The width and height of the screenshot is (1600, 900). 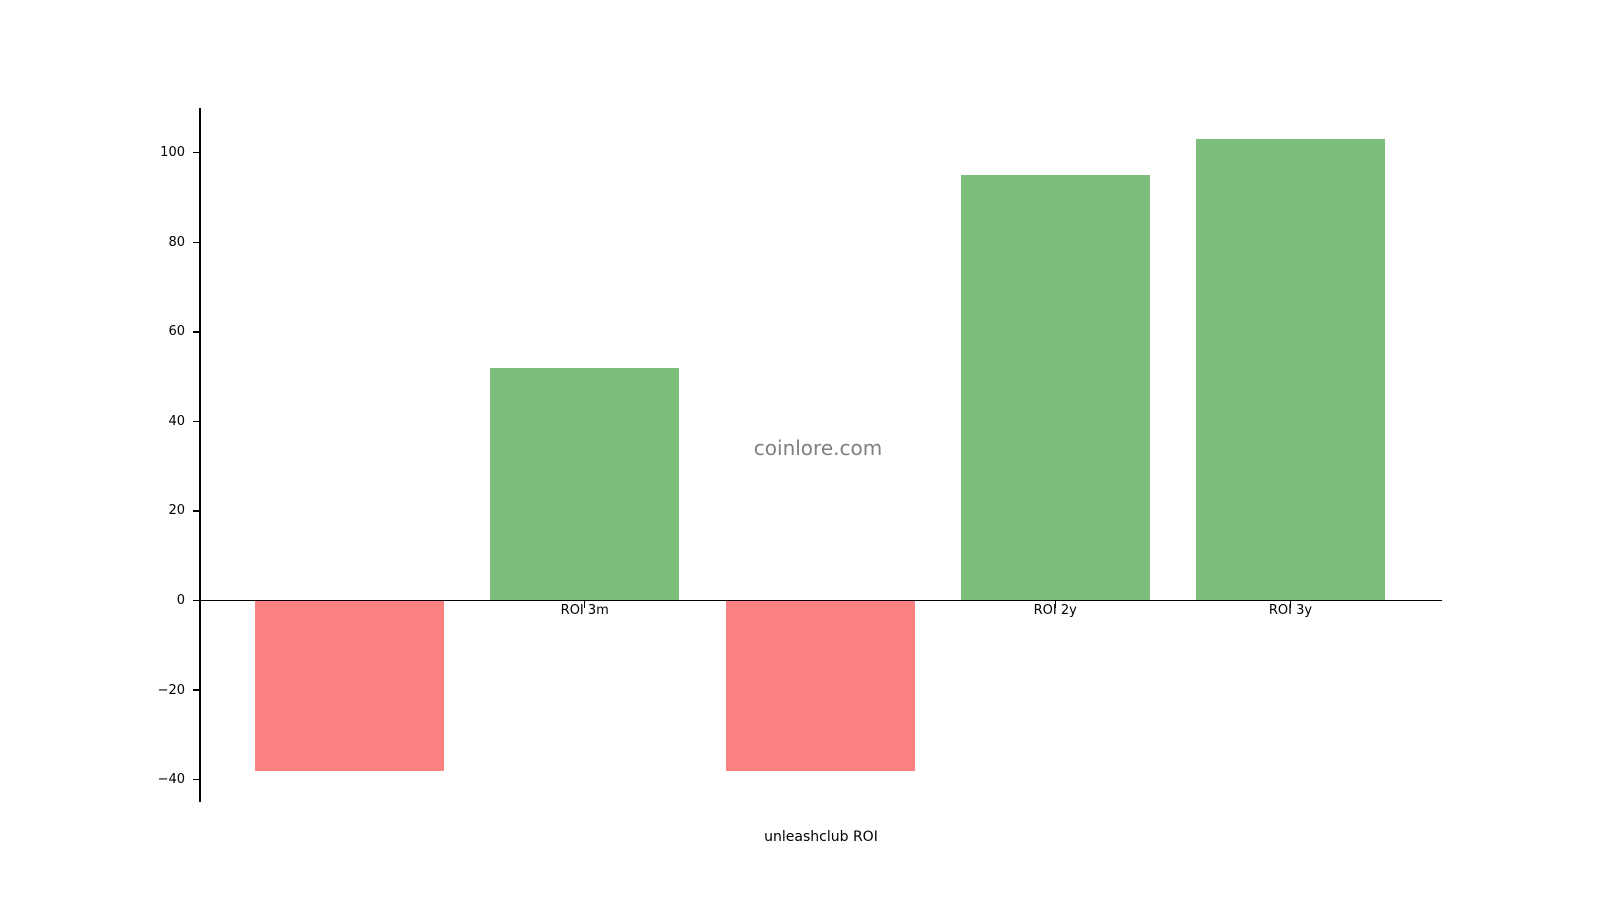 I want to click on y-tick-label: −20, so click(x=171, y=690).